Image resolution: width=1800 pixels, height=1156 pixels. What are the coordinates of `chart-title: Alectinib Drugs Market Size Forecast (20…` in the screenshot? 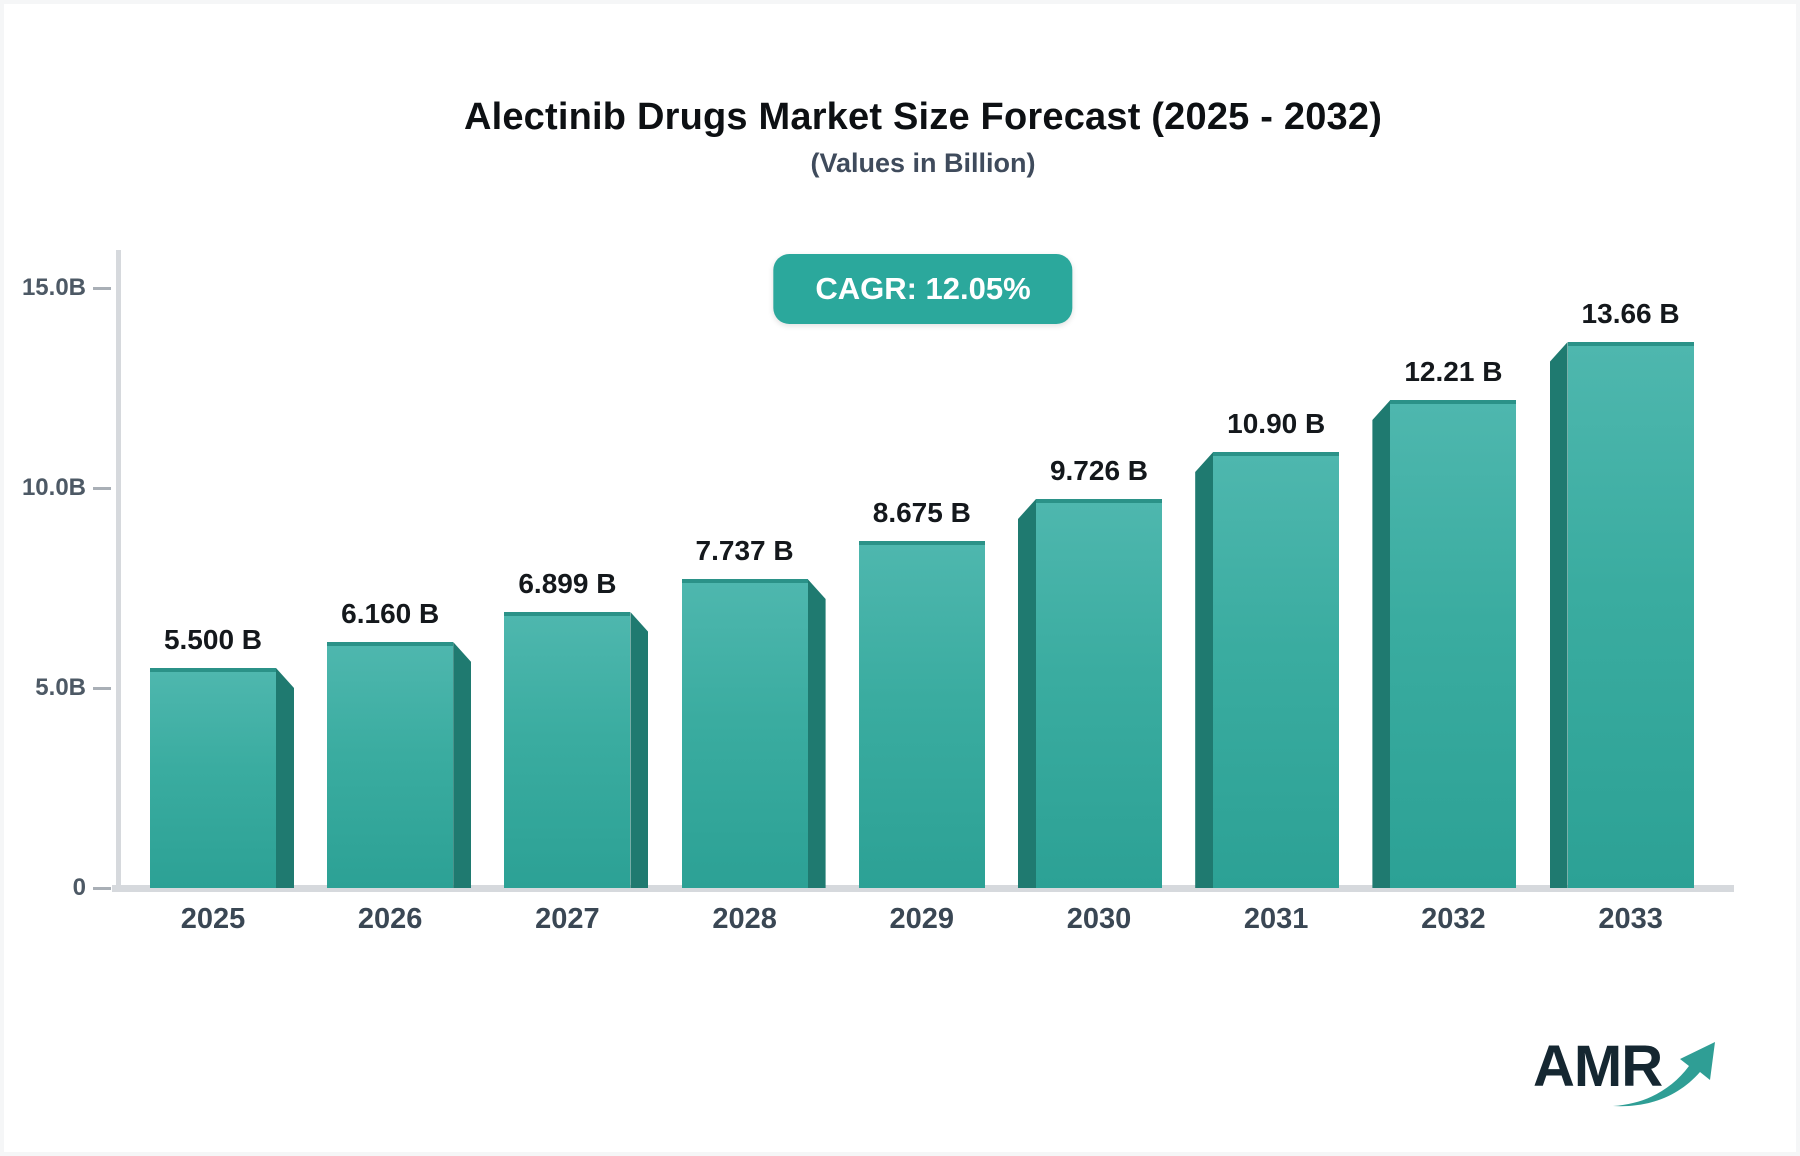 It's located at (923, 117).